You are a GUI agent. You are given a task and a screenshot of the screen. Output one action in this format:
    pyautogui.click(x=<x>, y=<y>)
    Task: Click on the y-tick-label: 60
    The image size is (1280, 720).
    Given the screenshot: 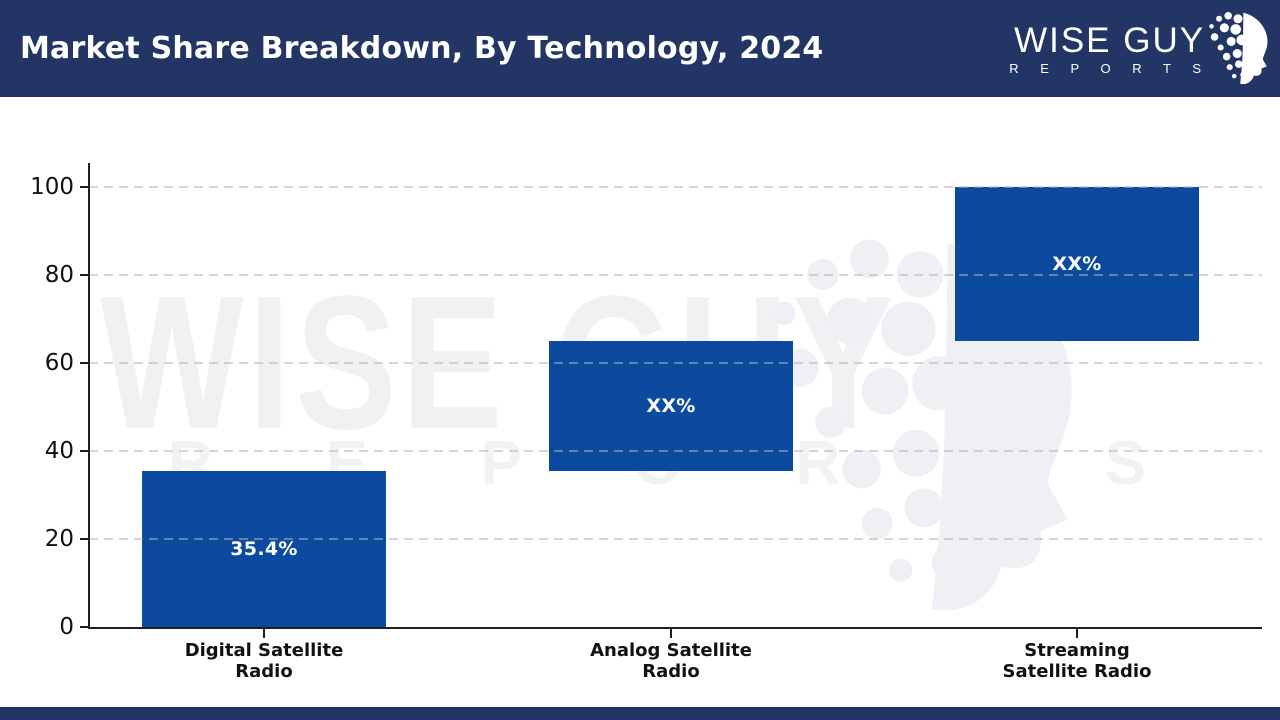 What is the action you would take?
    pyautogui.click(x=59, y=363)
    